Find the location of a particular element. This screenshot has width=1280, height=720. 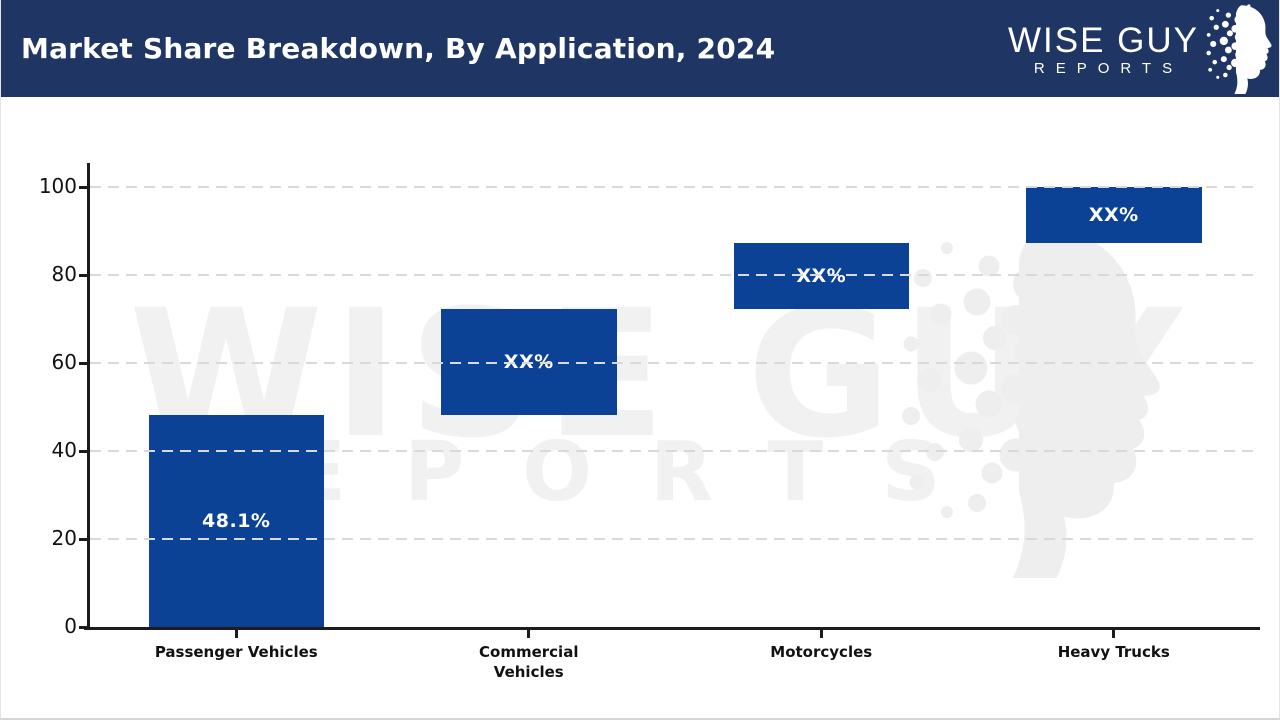

logo-brand-name: WISE GUY is located at coordinates (1103, 40).